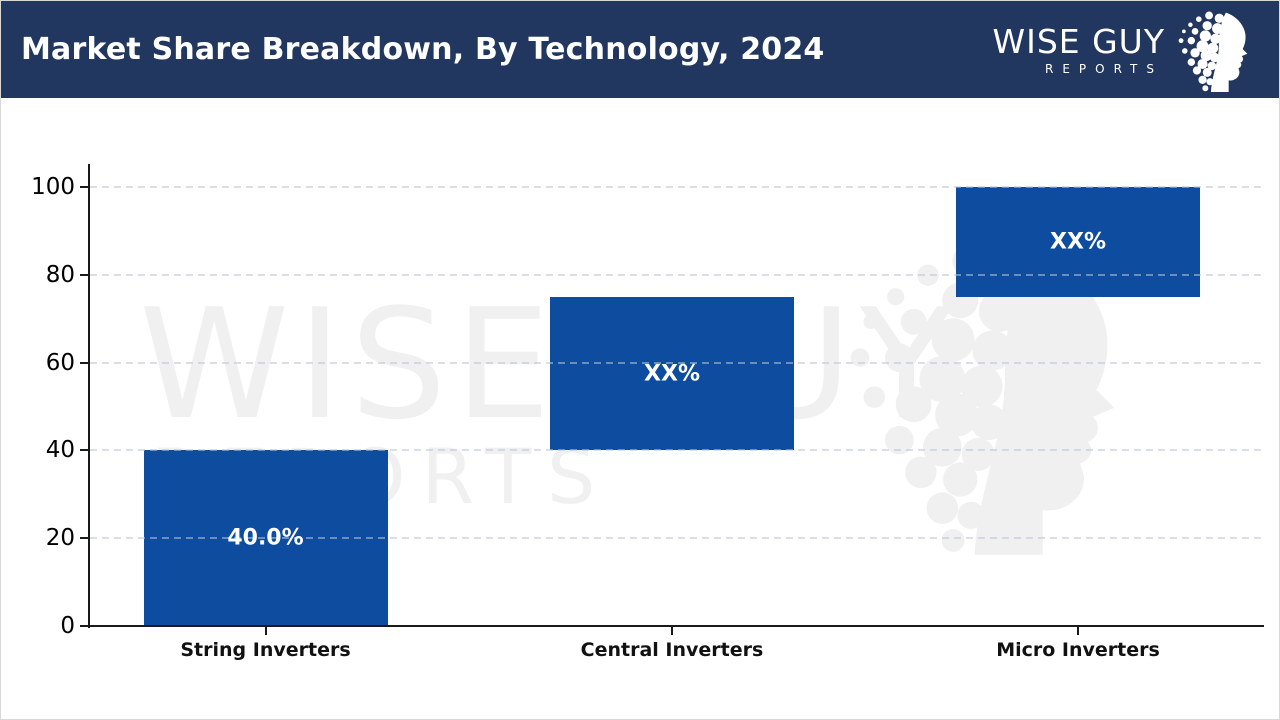  Describe the element at coordinates (53, 187) in the screenshot. I see `y-tick-label-100: 100` at that location.